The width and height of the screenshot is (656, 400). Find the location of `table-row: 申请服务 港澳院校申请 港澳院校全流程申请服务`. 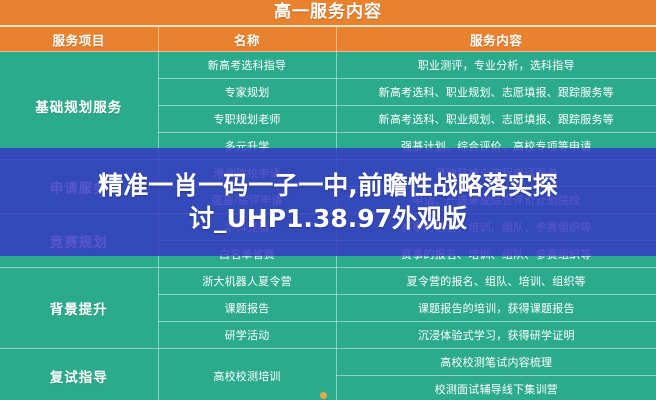

table-row: 申请服务 港澳院校申请 港澳院校全流程申请服务 is located at coordinates (328, 186).